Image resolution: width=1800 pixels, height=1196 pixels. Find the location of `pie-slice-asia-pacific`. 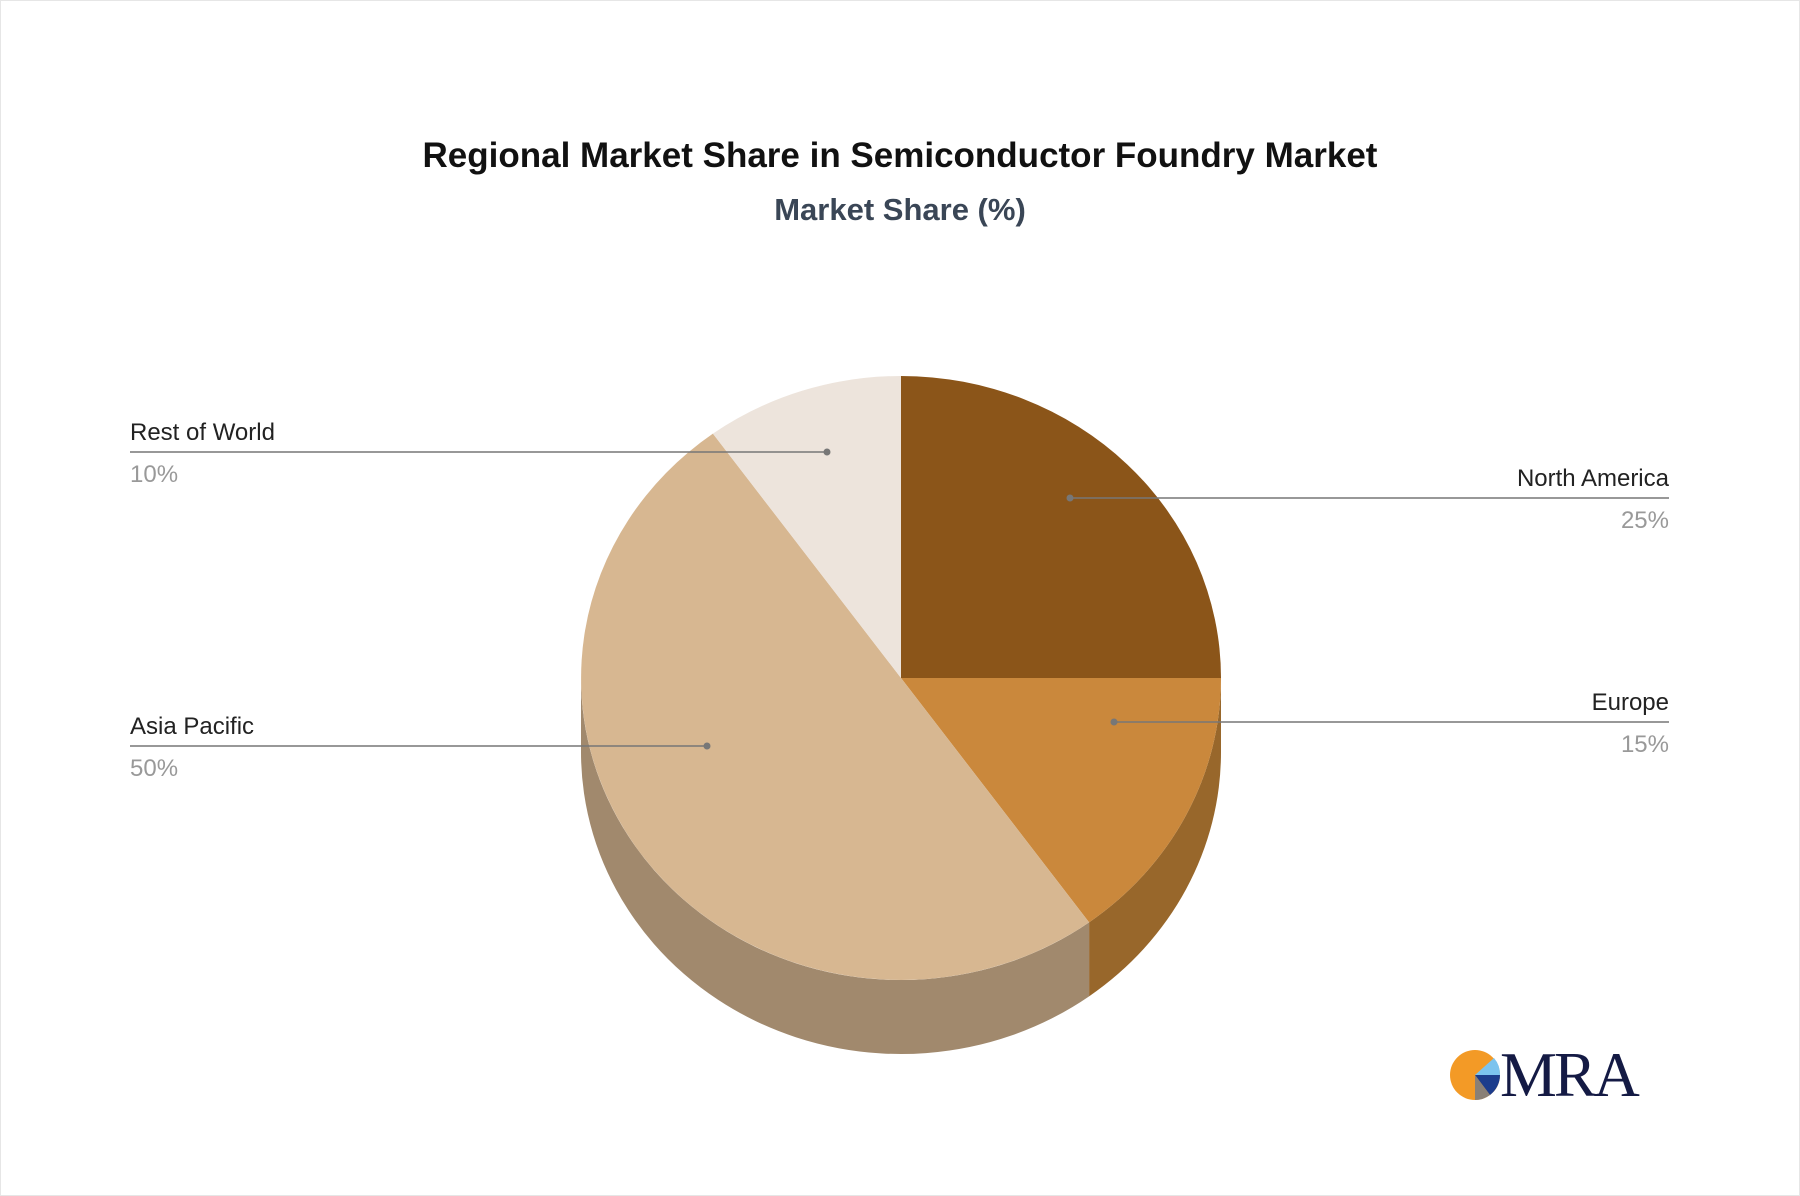

pie-slice-asia-pacific is located at coordinates (835, 706).